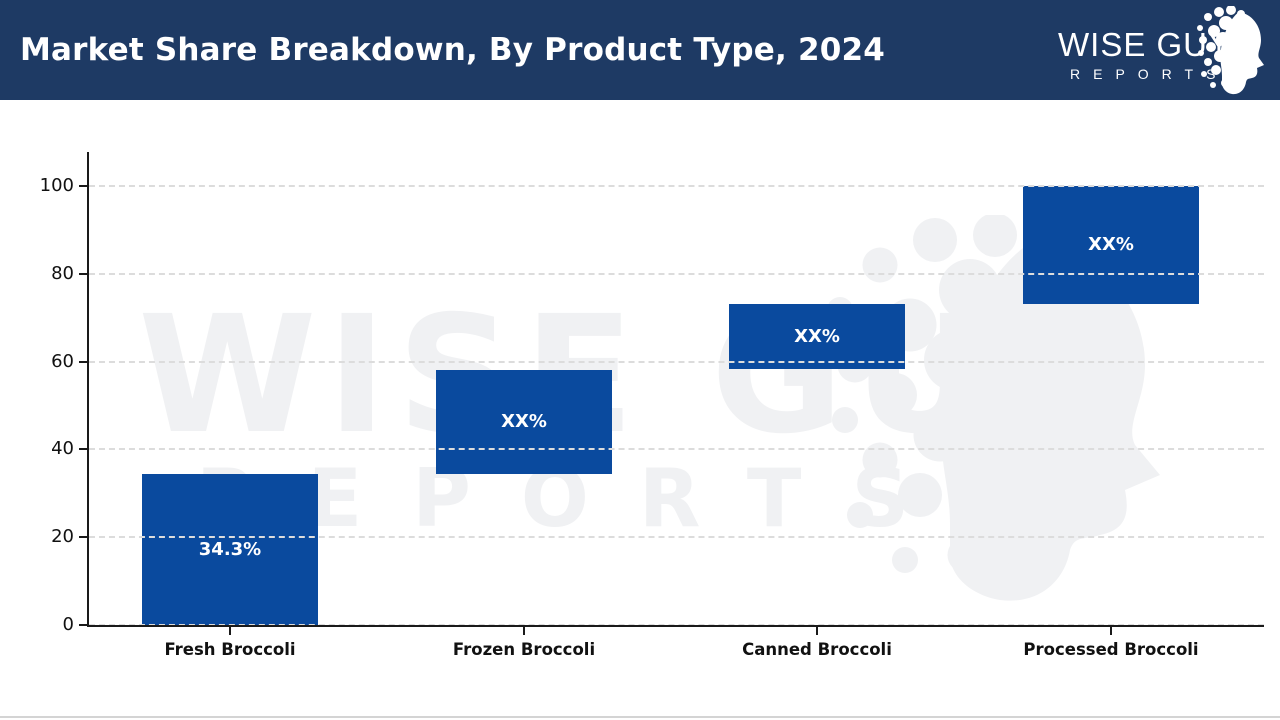 This screenshot has height=720, width=1280. What do you see at coordinates (230, 649) in the screenshot?
I see `x-tick-label-fresh-broccoli: Fresh Broccoli` at bounding box center [230, 649].